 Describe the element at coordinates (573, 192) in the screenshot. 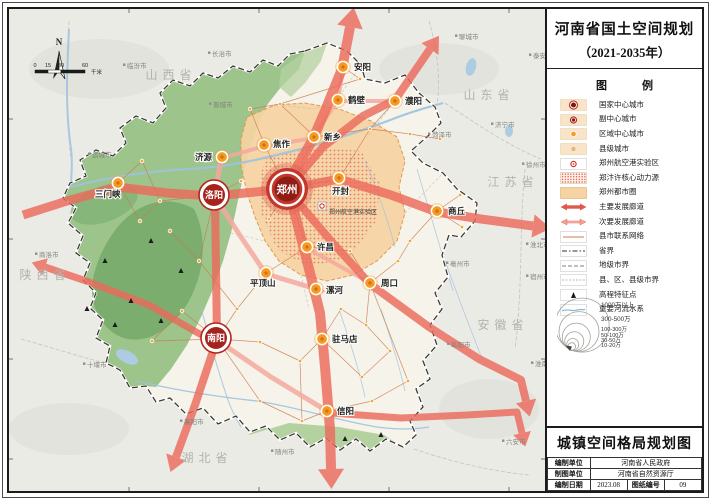

I see `metro-area-icon` at that location.